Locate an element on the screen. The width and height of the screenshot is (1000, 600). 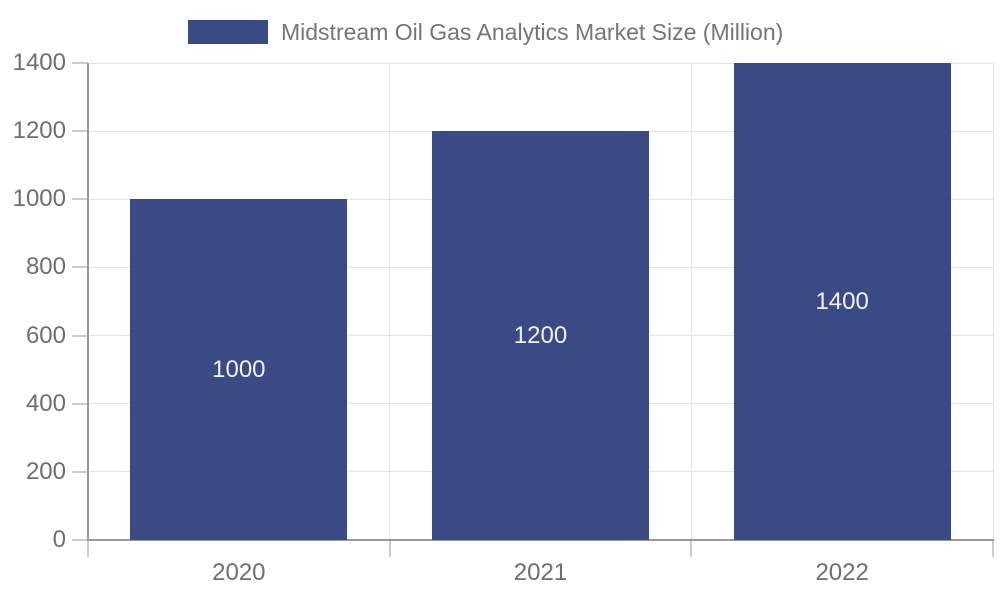
bar-2020: 1000 is located at coordinates (239, 369).